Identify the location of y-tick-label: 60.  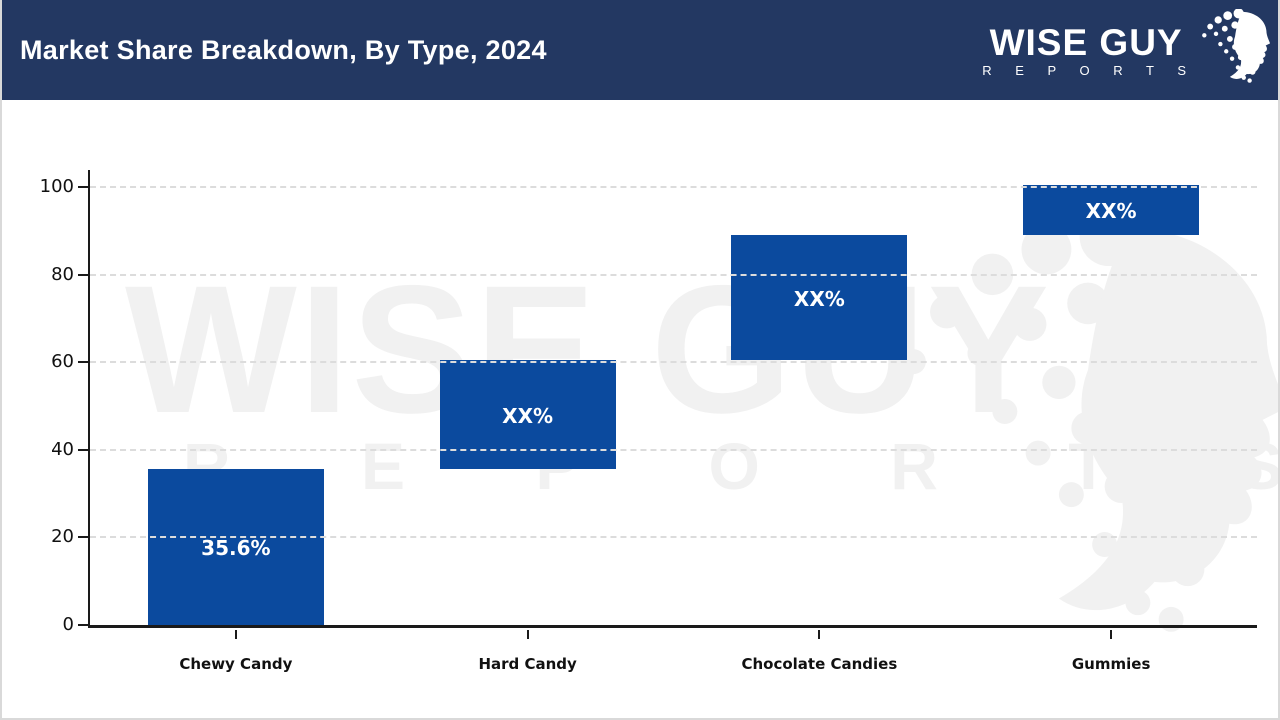
(62, 362).